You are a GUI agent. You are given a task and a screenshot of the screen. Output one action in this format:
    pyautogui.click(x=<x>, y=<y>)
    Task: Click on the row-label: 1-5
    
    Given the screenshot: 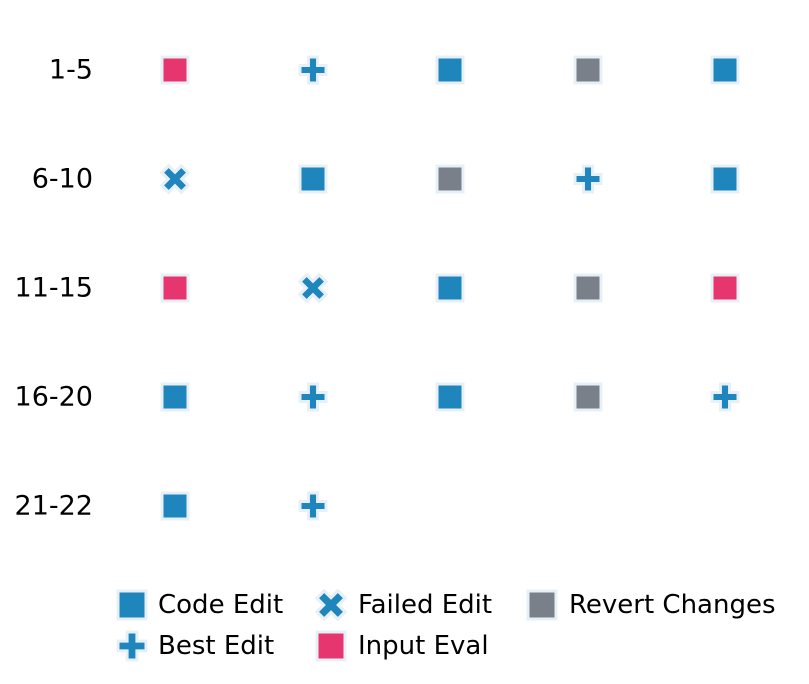 What is the action you would take?
    pyautogui.click(x=70, y=70)
    